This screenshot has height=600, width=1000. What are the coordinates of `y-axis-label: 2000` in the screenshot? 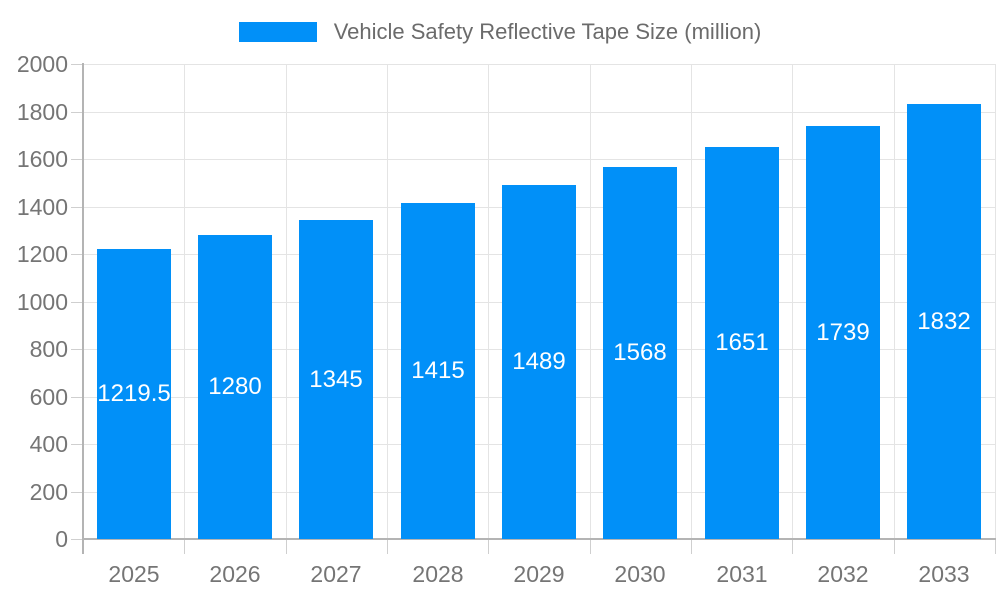 It's located at (42, 64).